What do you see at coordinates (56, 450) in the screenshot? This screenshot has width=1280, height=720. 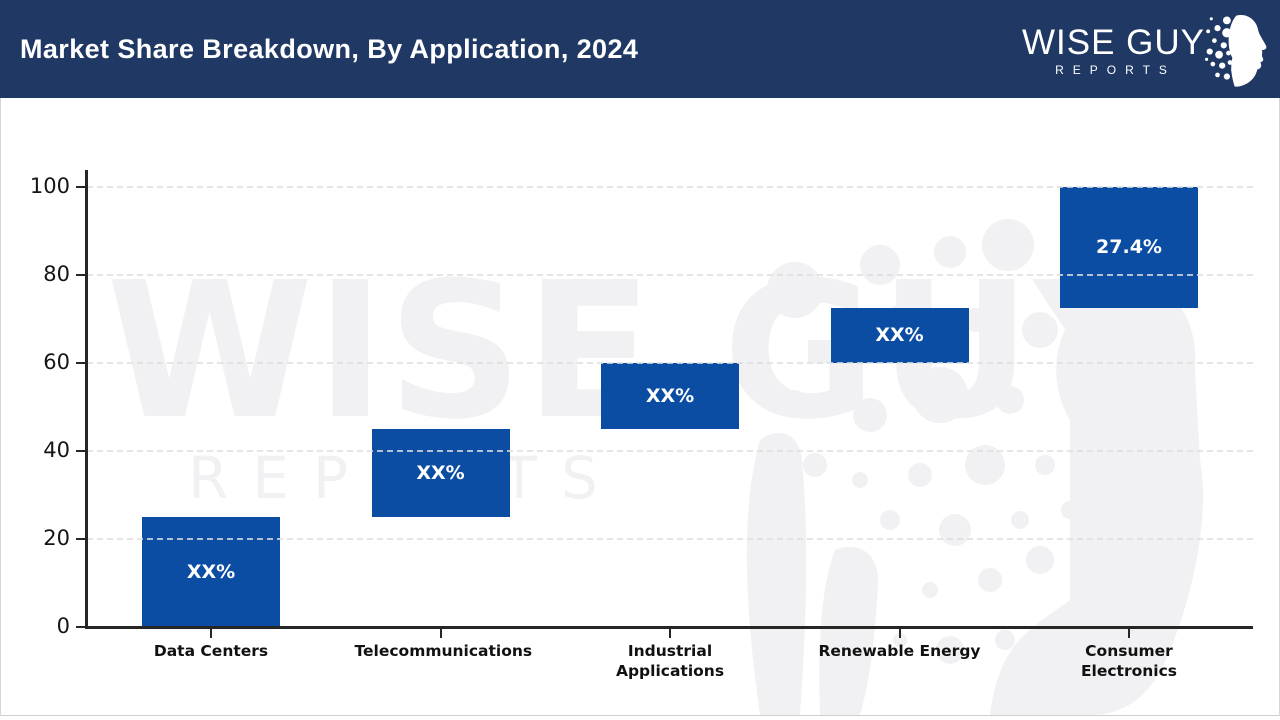 I see `y-tick-label-40: 40` at bounding box center [56, 450].